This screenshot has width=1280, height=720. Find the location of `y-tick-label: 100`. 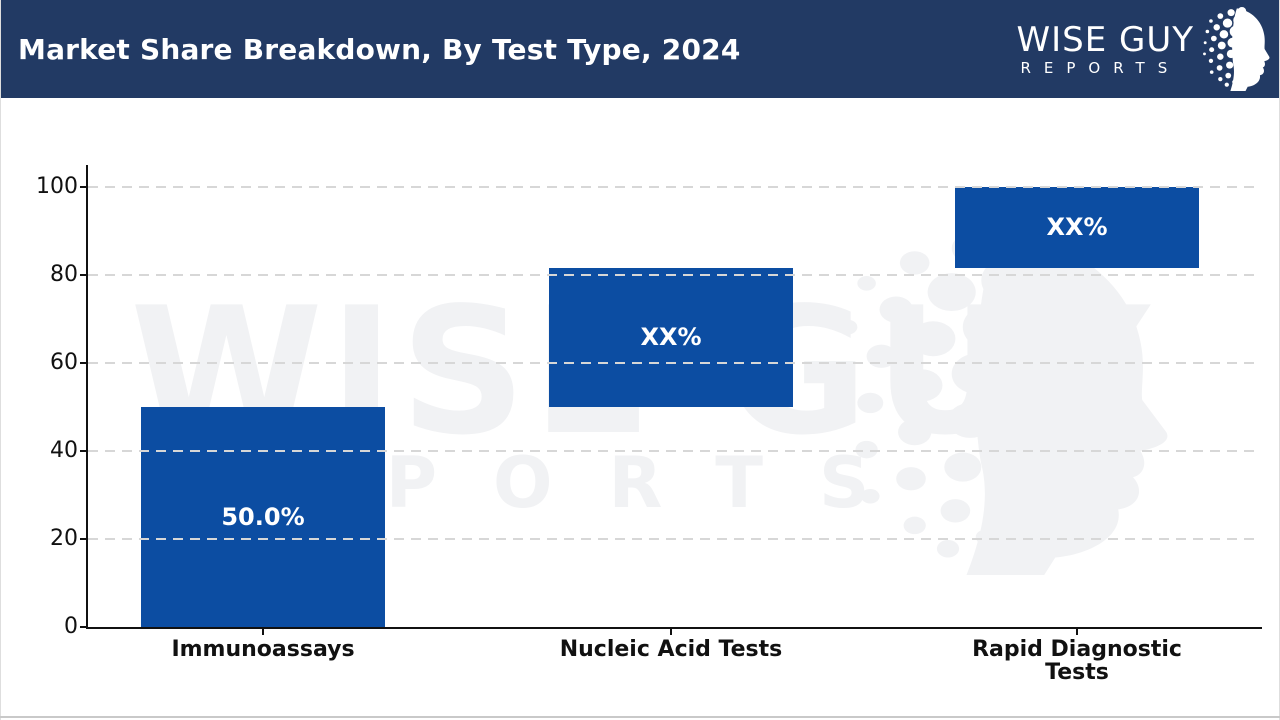

y-tick-label: 100 is located at coordinates (57, 186).